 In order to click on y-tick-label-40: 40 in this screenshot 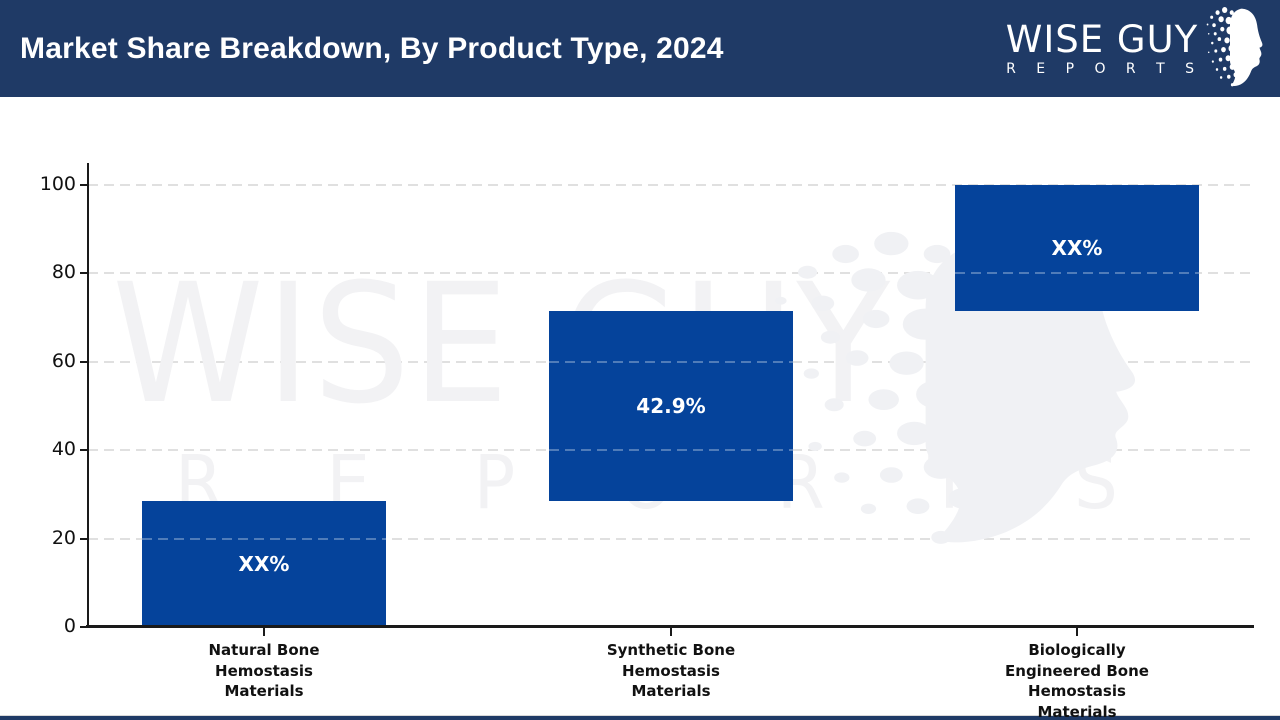, I will do `click(63, 449)`.